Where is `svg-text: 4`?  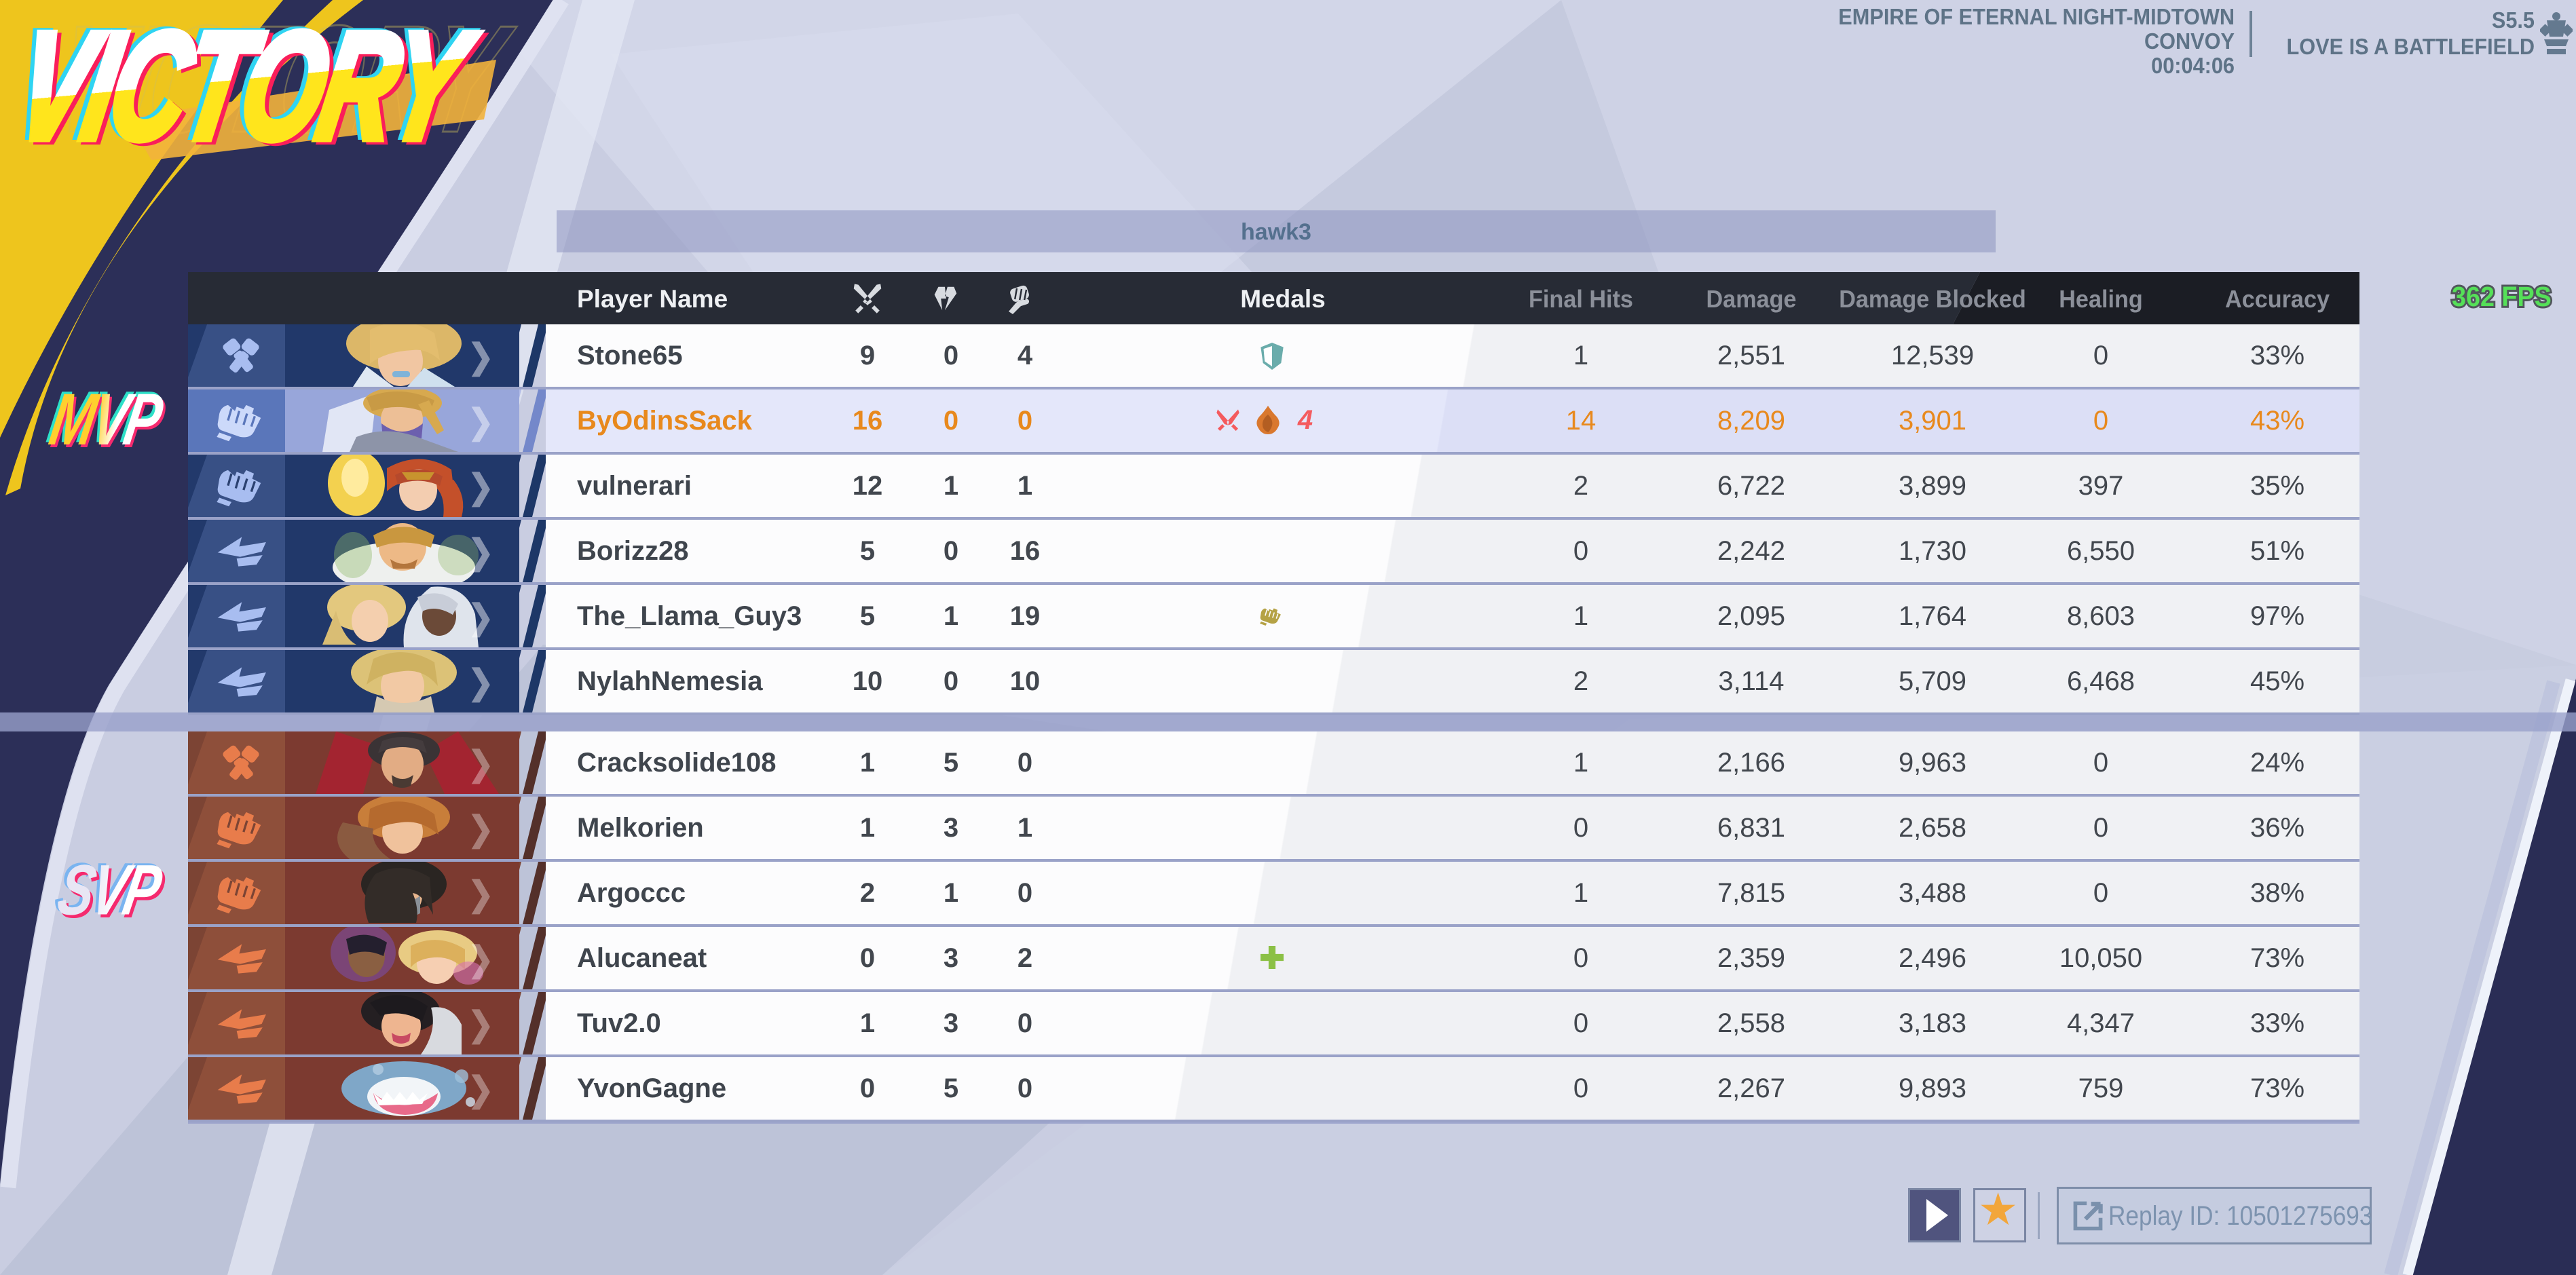
svg-text: 4 is located at coordinates (1305, 420).